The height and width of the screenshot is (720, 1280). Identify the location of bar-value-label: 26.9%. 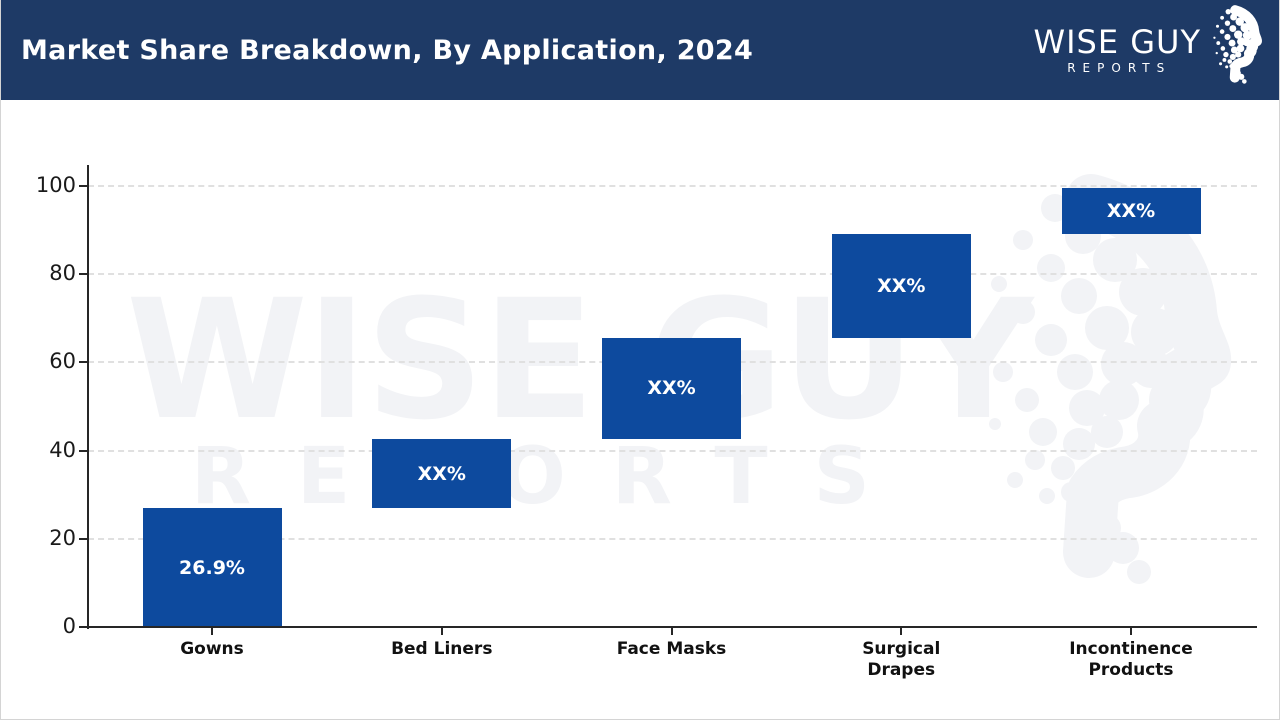
(212, 567).